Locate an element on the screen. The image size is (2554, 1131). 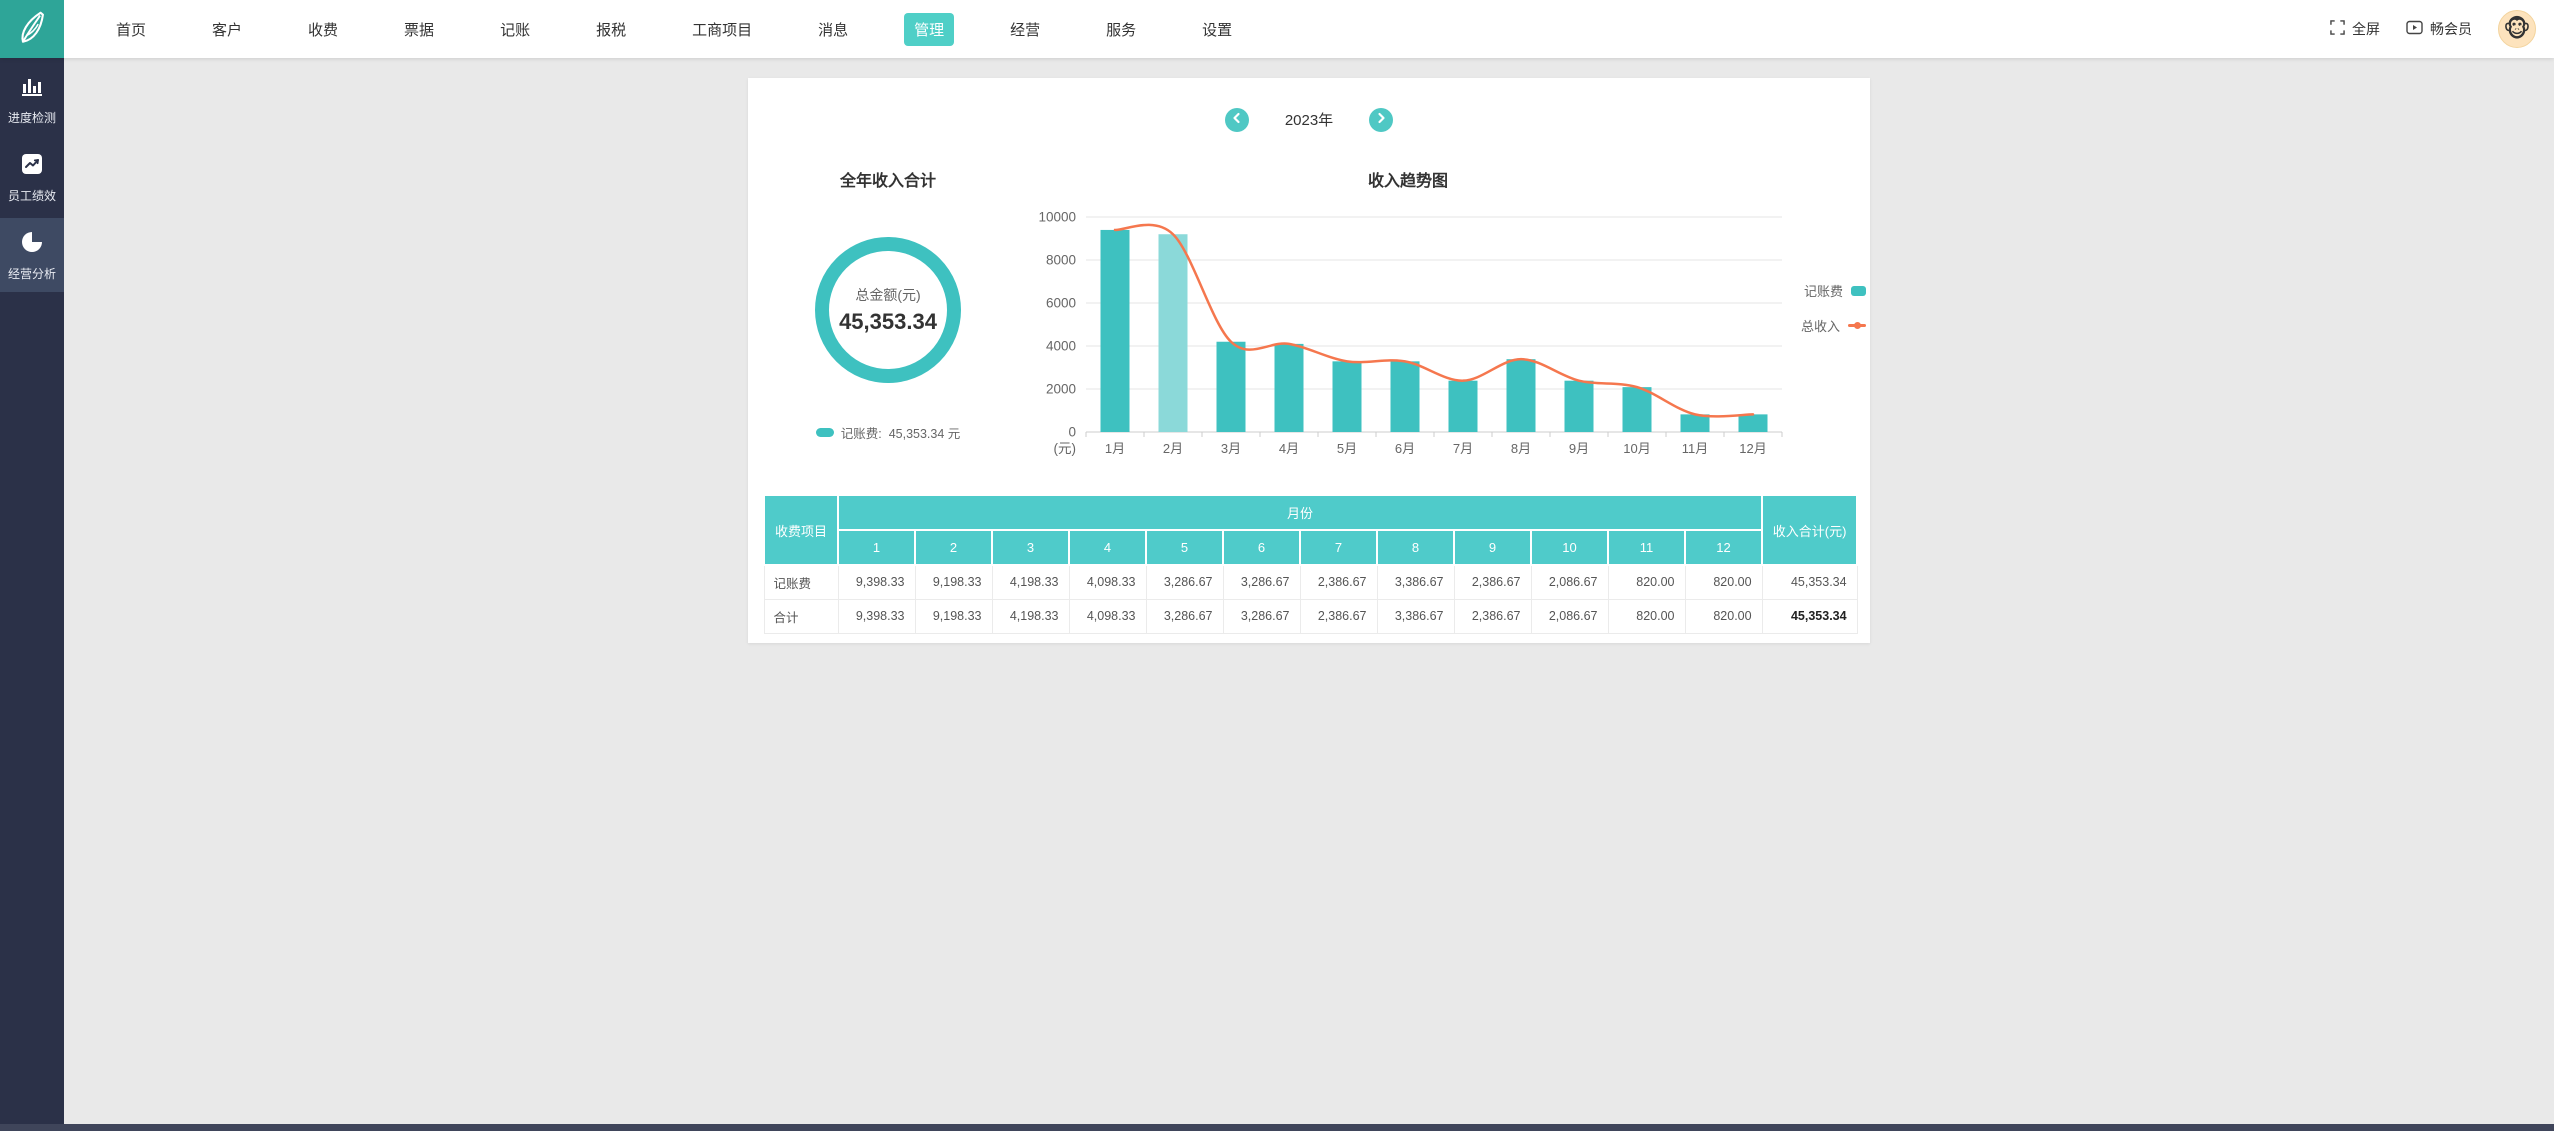
legend-item-bookkeeping-fee: 记账费 is located at coordinates (1833, 290).